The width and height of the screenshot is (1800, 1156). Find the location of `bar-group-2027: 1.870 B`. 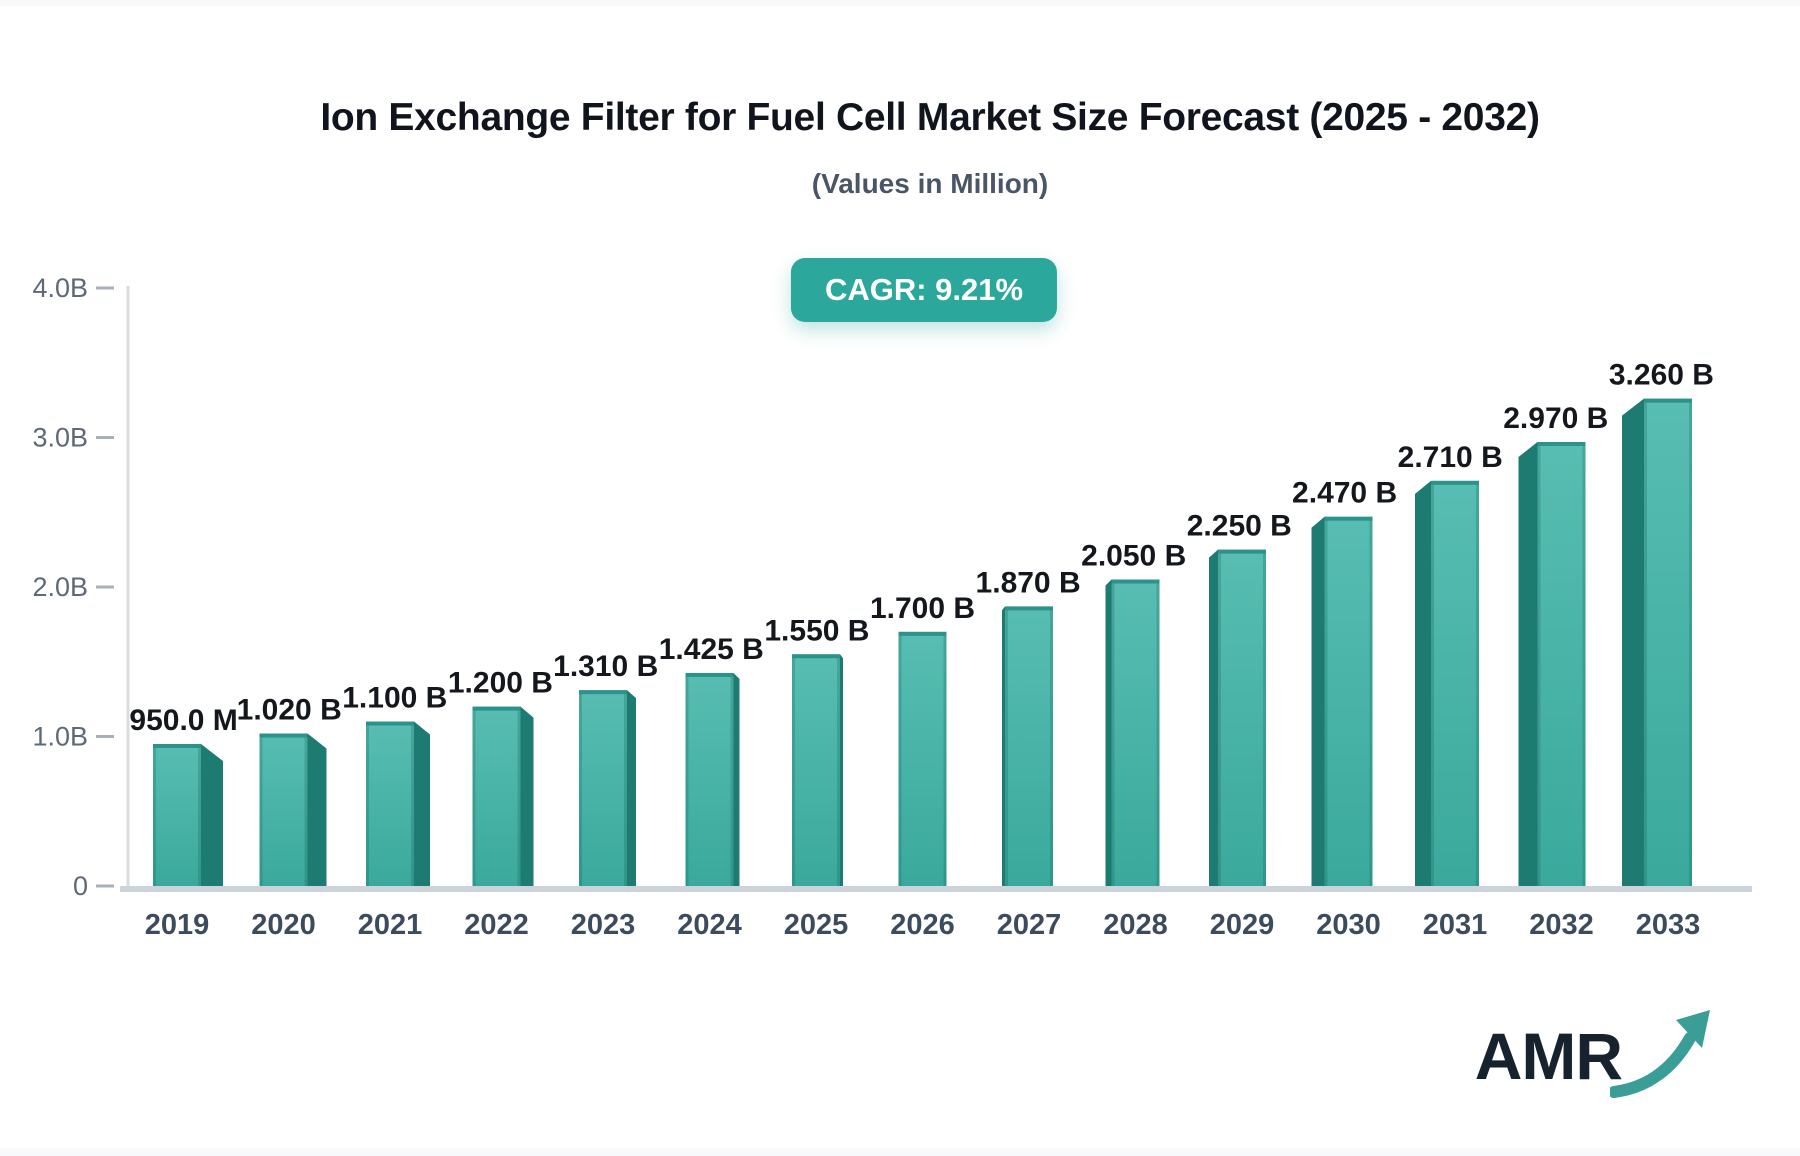

bar-group-2027: 1.870 B is located at coordinates (1028, 726).